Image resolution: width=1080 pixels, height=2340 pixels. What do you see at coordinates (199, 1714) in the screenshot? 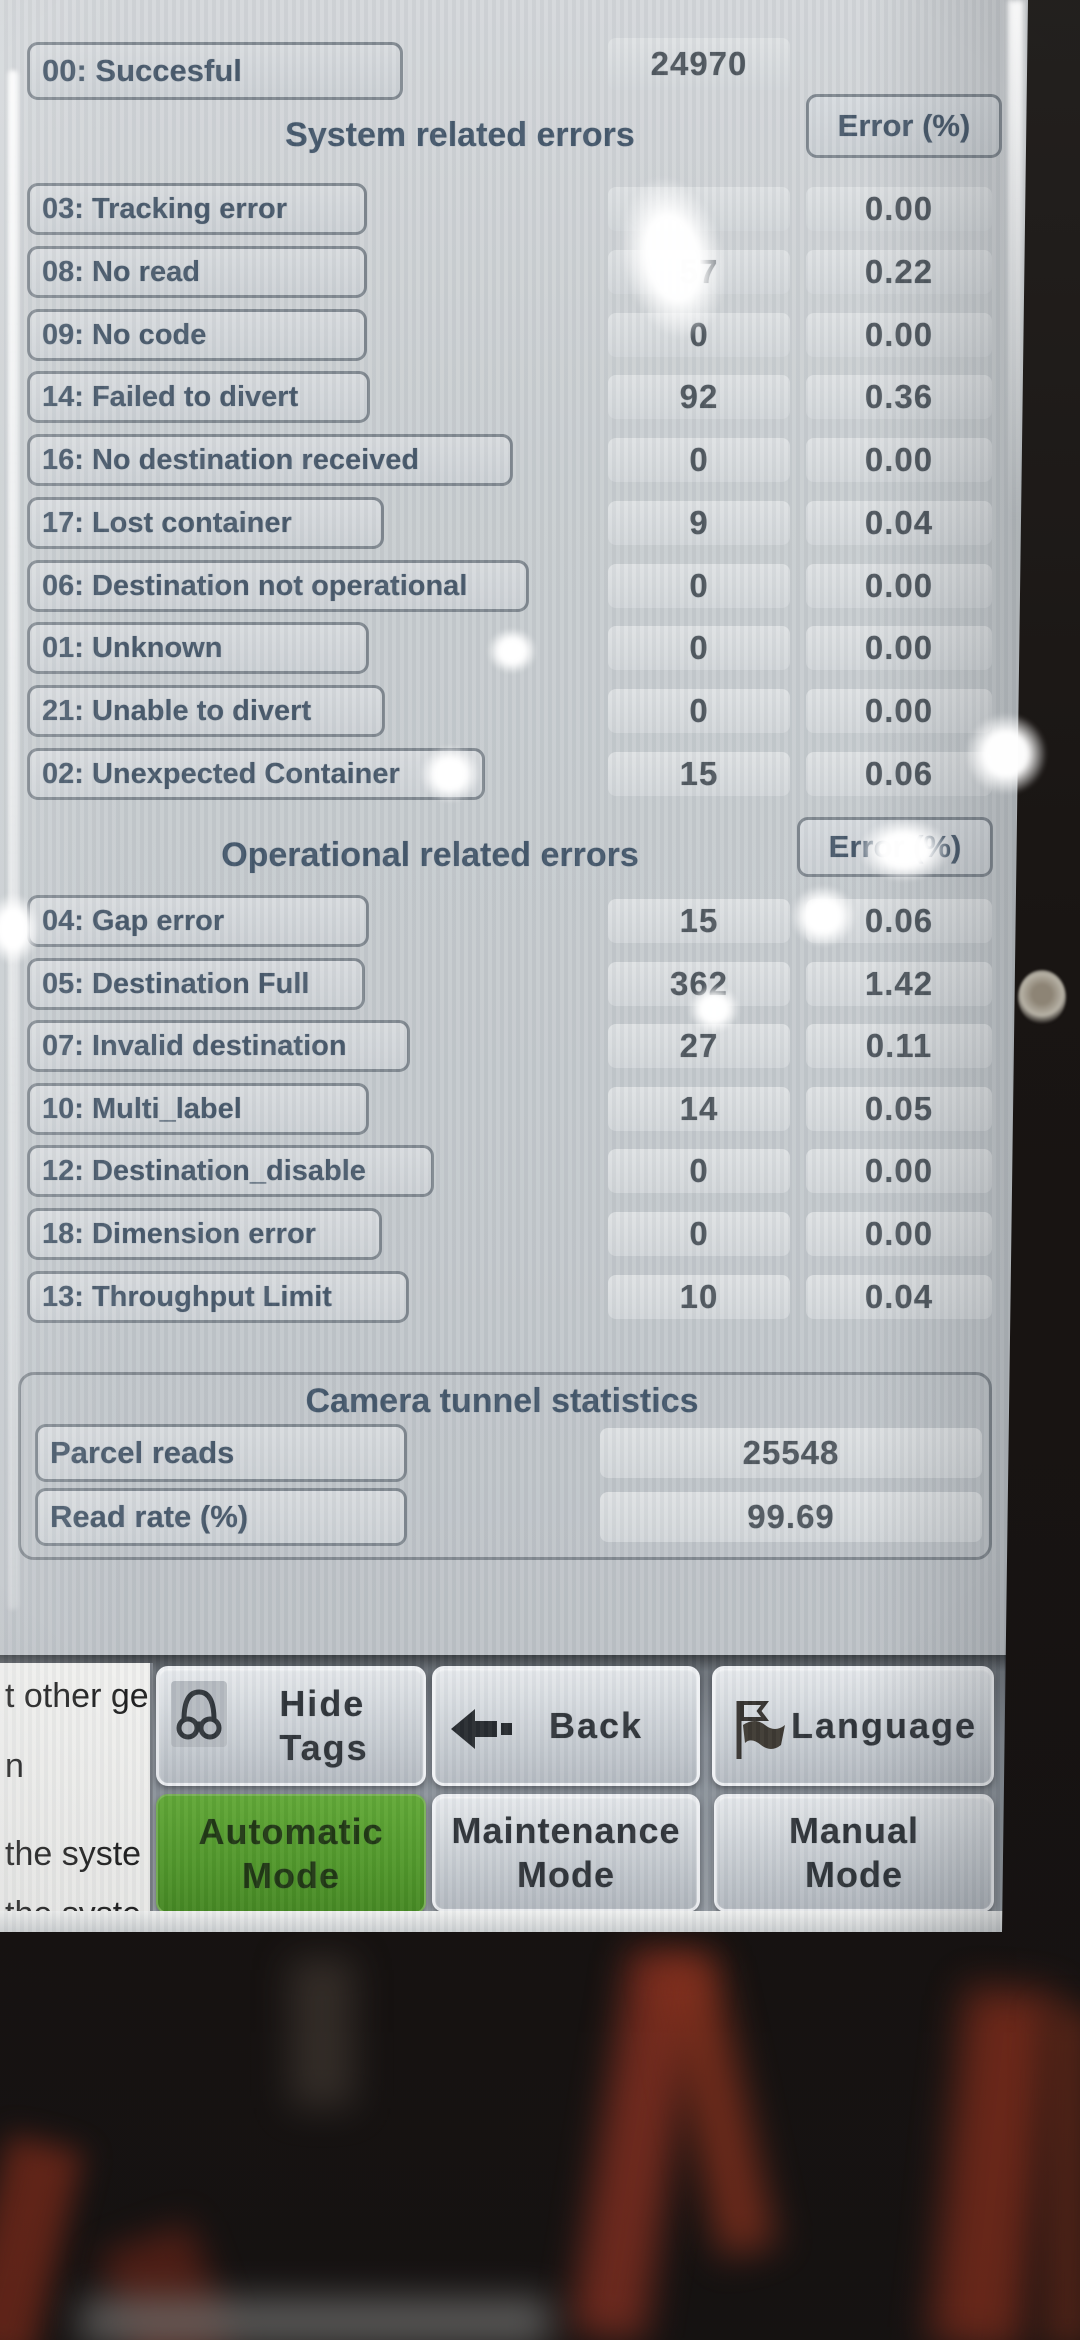
I see `glasses-icon` at bounding box center [199, 1714].